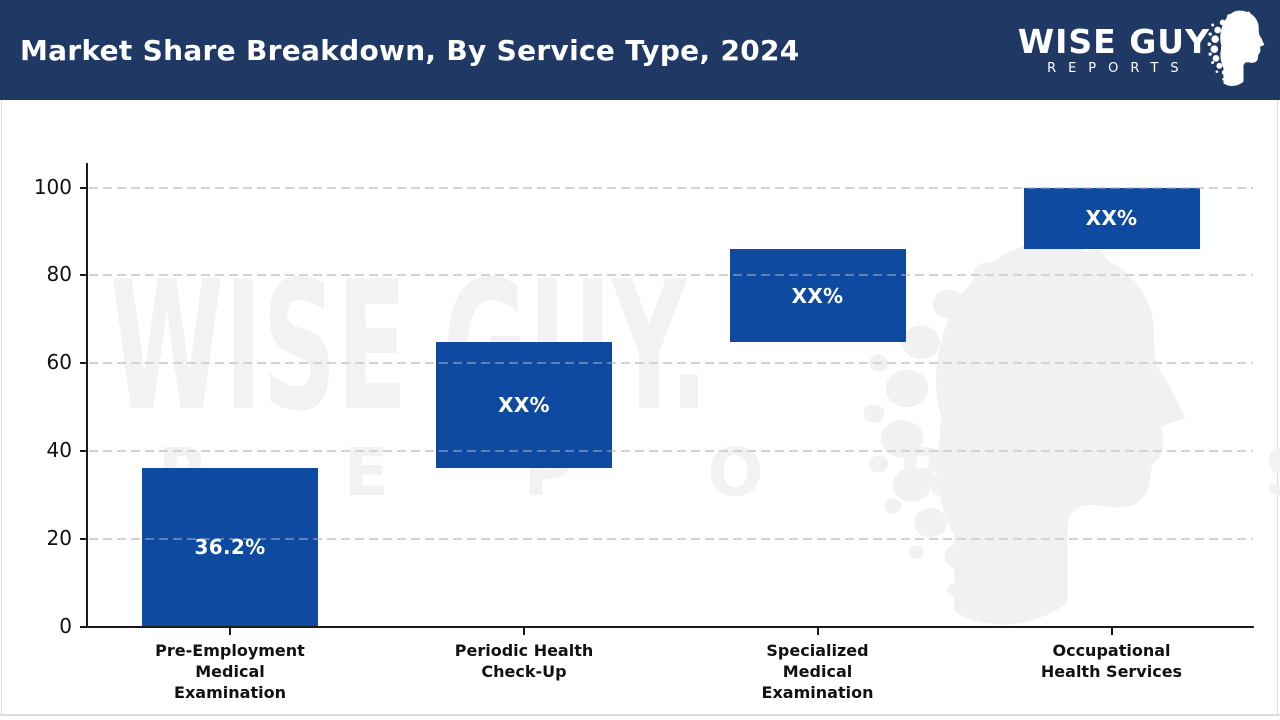 This screenshot has width=1280, height=720. What do you see at coordinates (1111, 661) in the screenshot?
I see `x-category-label: Occupational Health Services` at bounding box center [1111, 661].